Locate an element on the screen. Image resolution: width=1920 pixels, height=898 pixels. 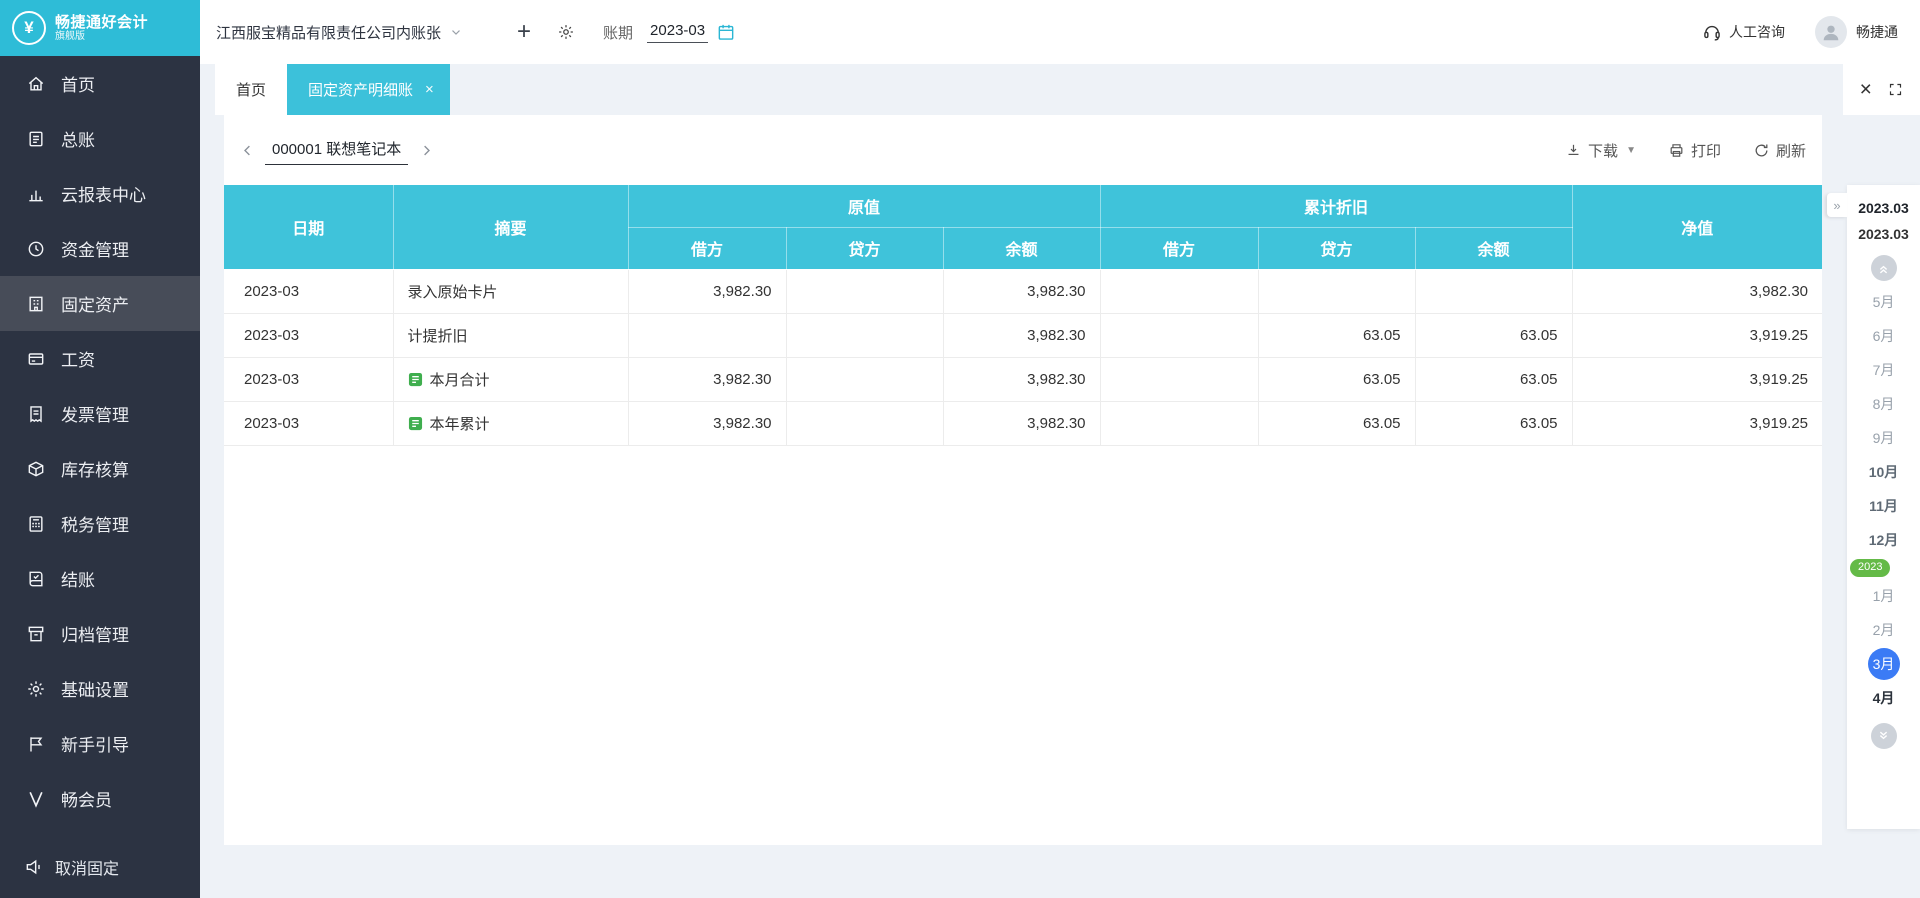
col-header-date: 日期 is located at coordinates (309, 227).